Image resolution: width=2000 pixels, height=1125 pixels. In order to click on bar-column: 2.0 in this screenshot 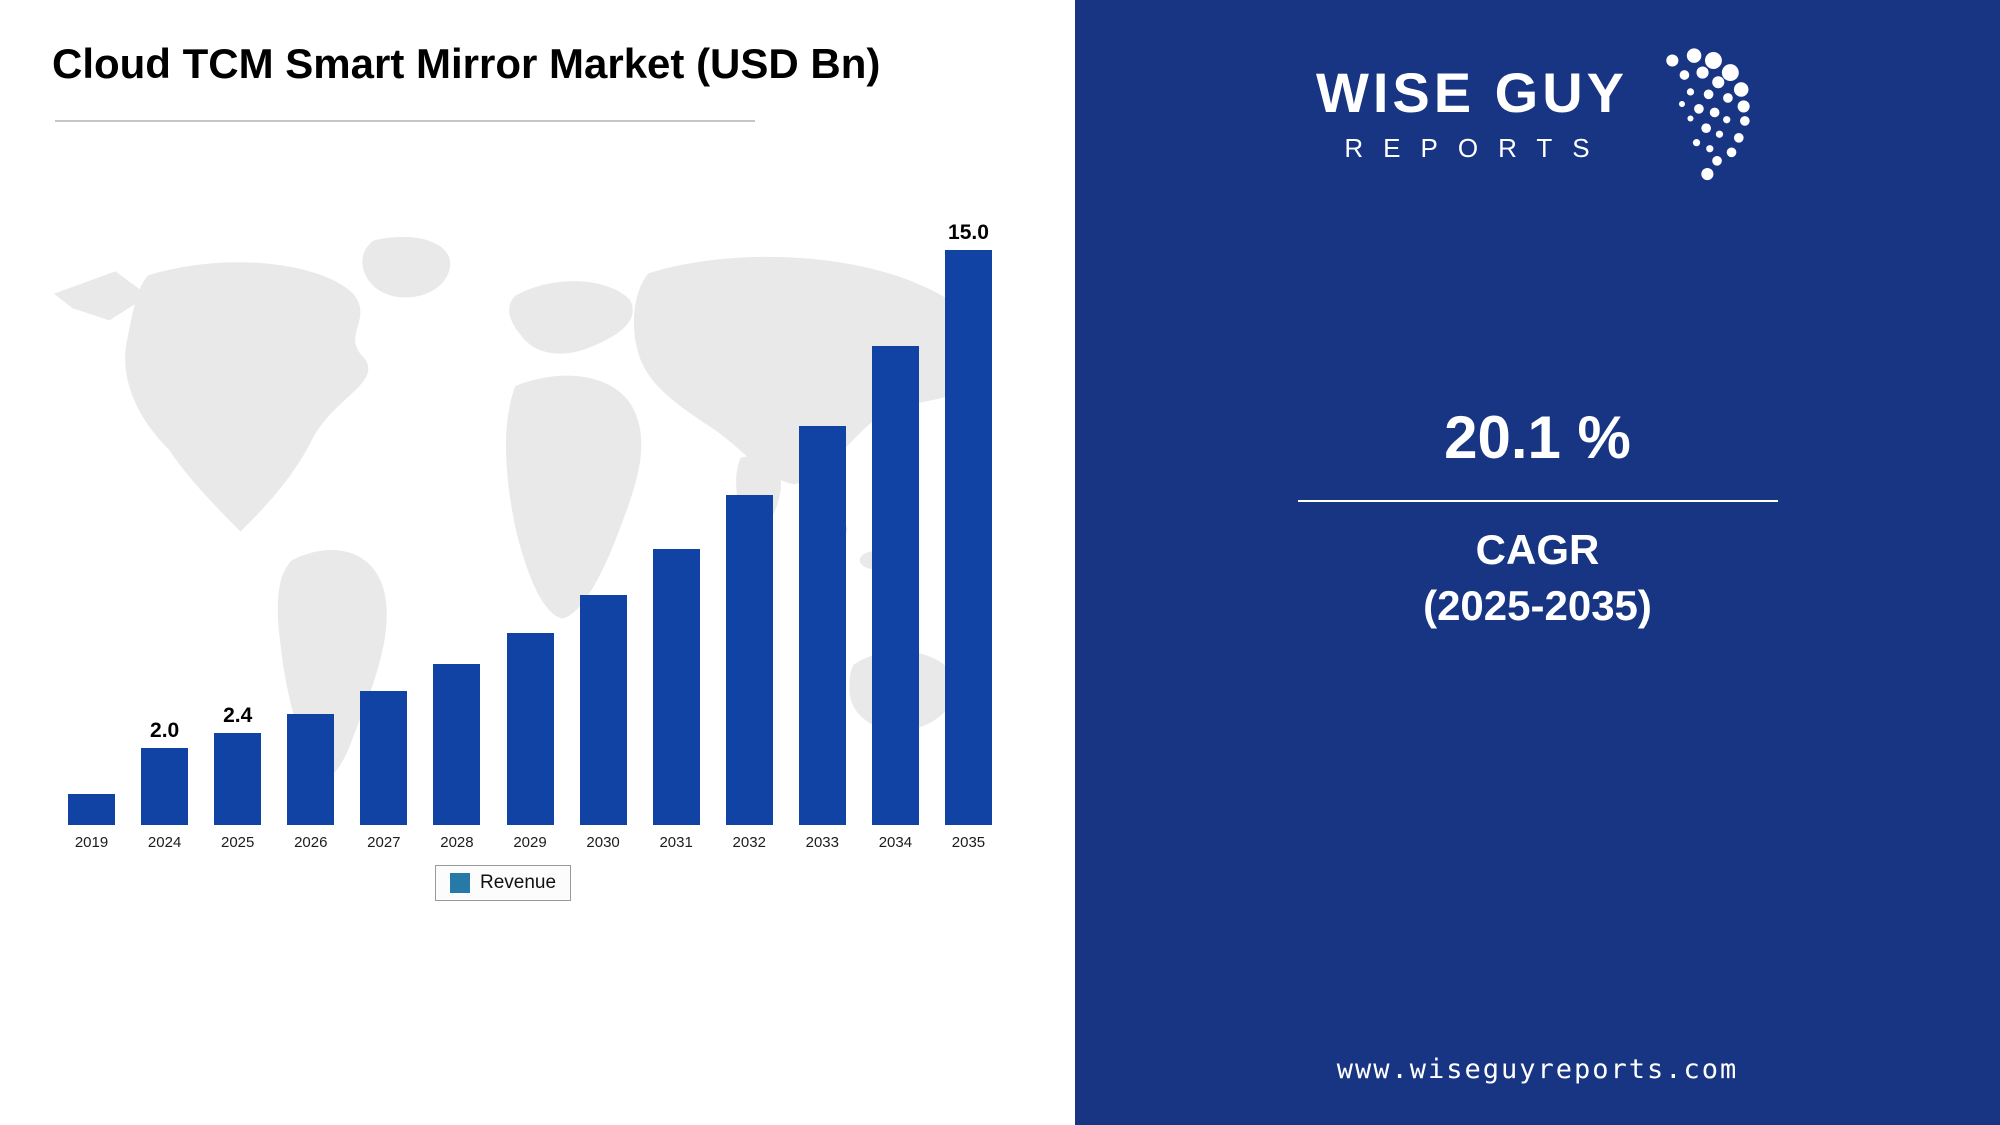, I will do `click(164, 772)`.